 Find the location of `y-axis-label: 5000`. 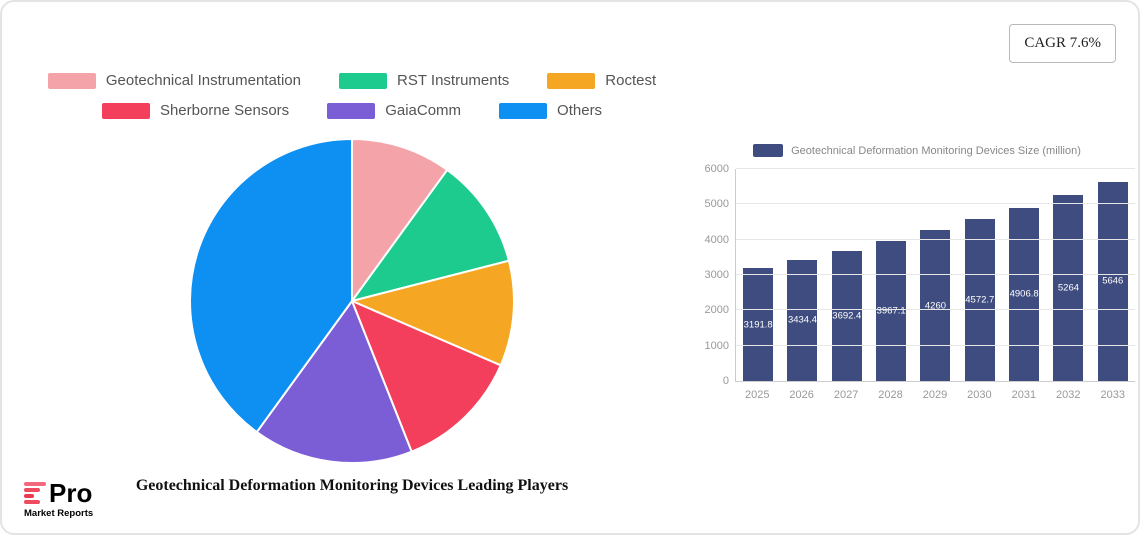

y-axis-label: 5000 is located at coordinates (716, 204).